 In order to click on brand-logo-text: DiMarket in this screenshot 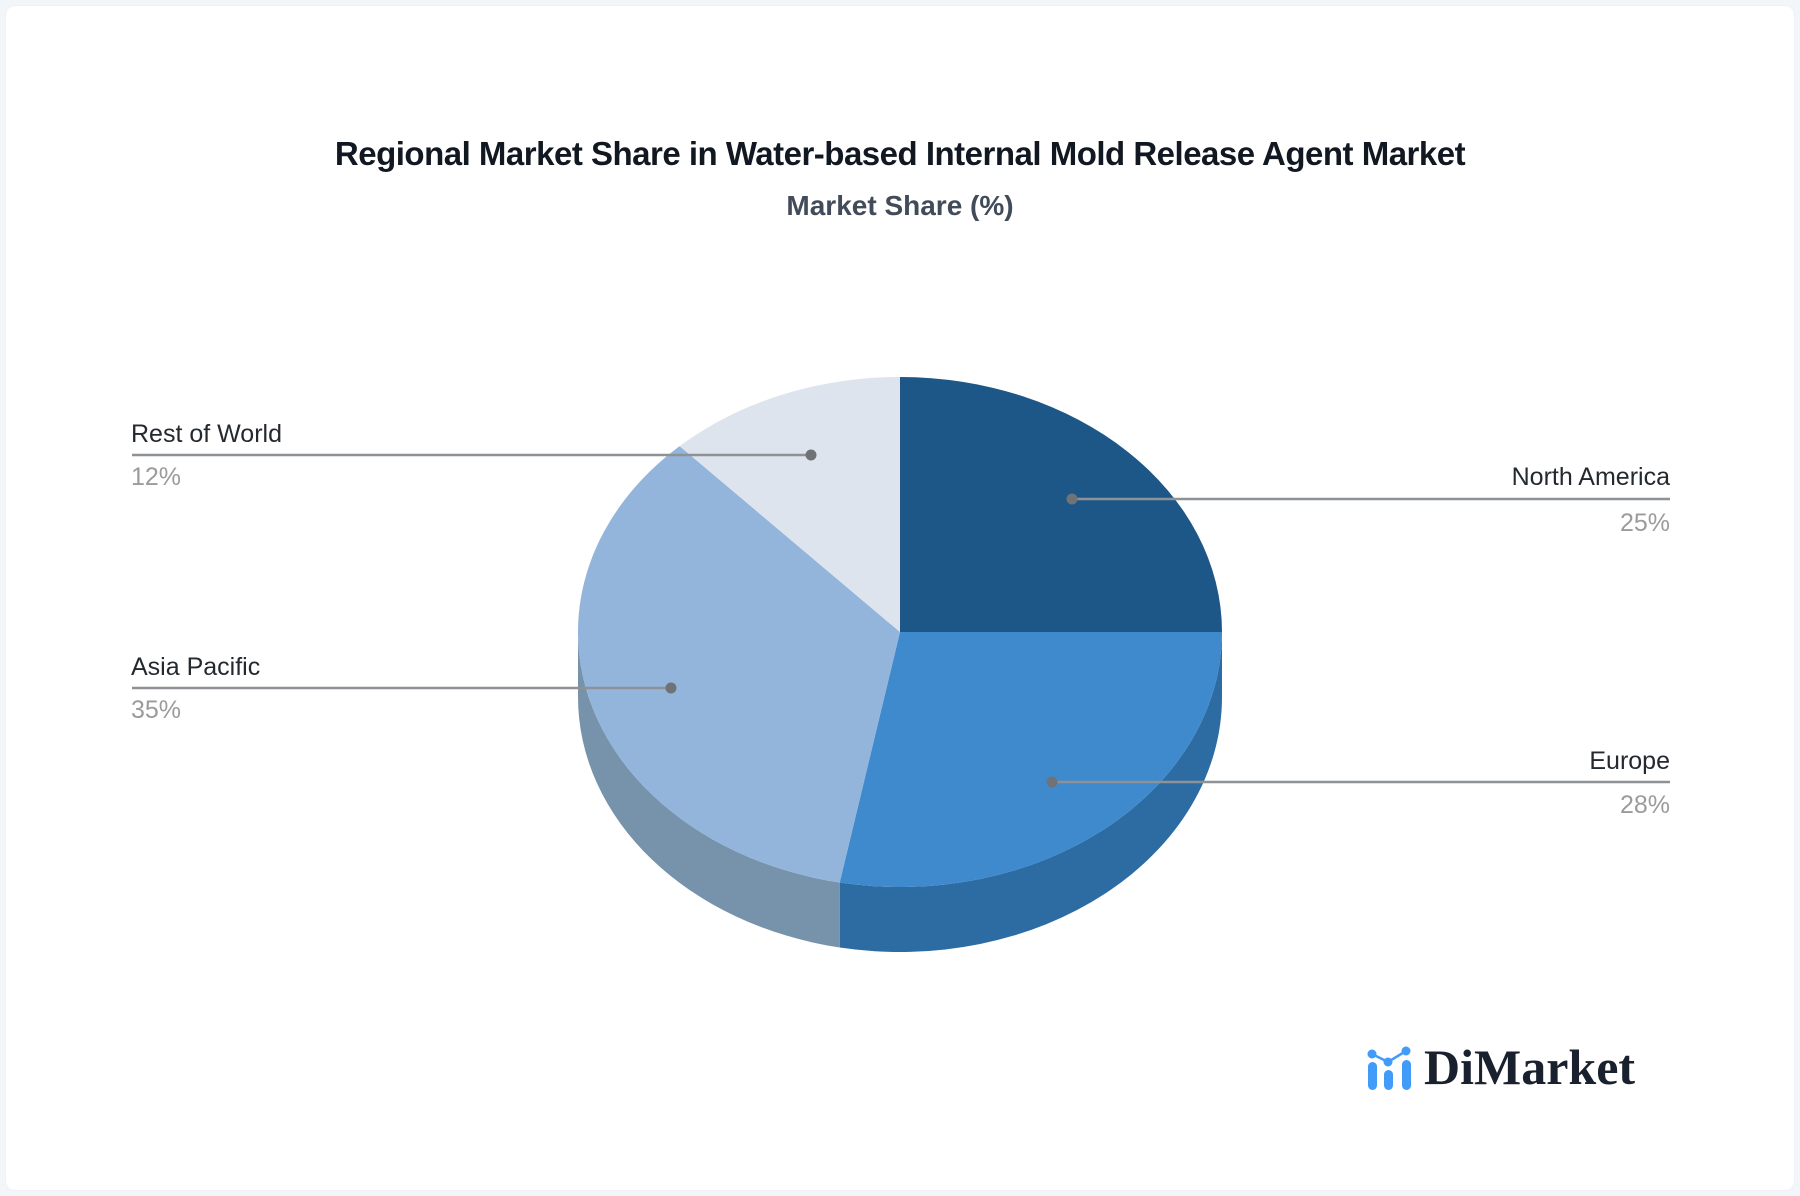, I will do `click(1530, 1067)`.